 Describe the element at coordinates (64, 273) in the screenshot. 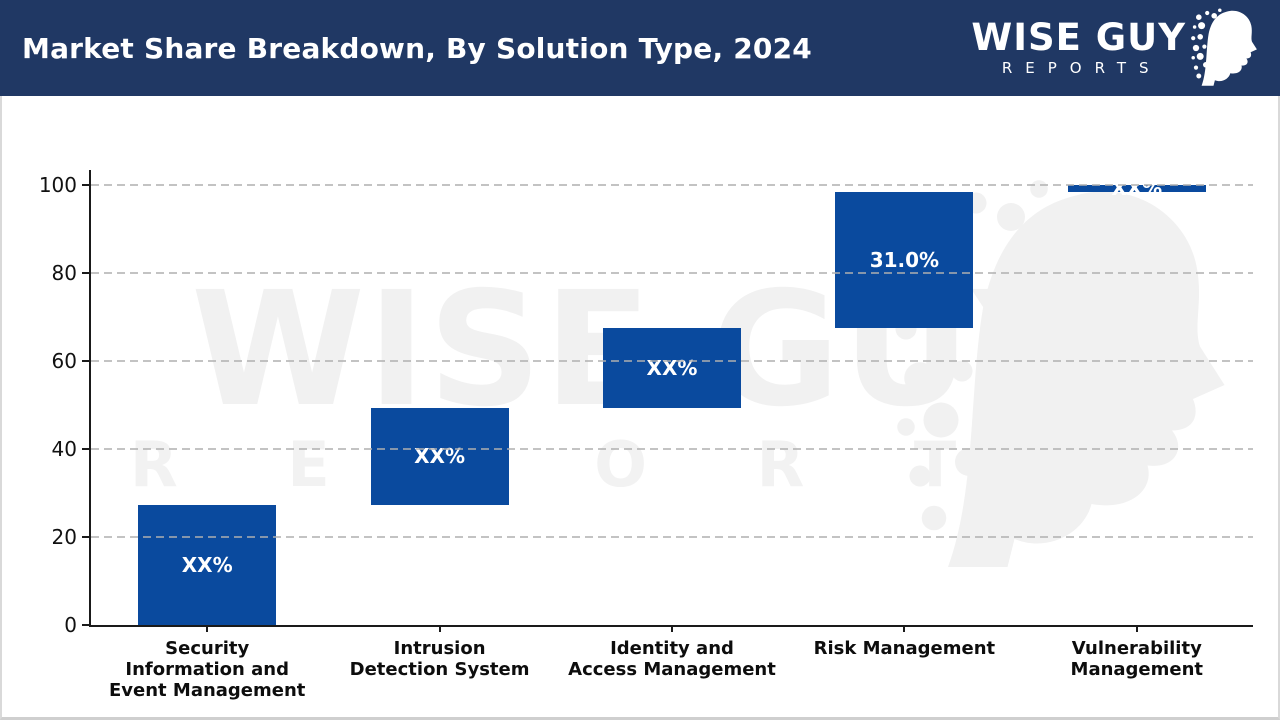

I see `y-tick-label: 80` at that location.